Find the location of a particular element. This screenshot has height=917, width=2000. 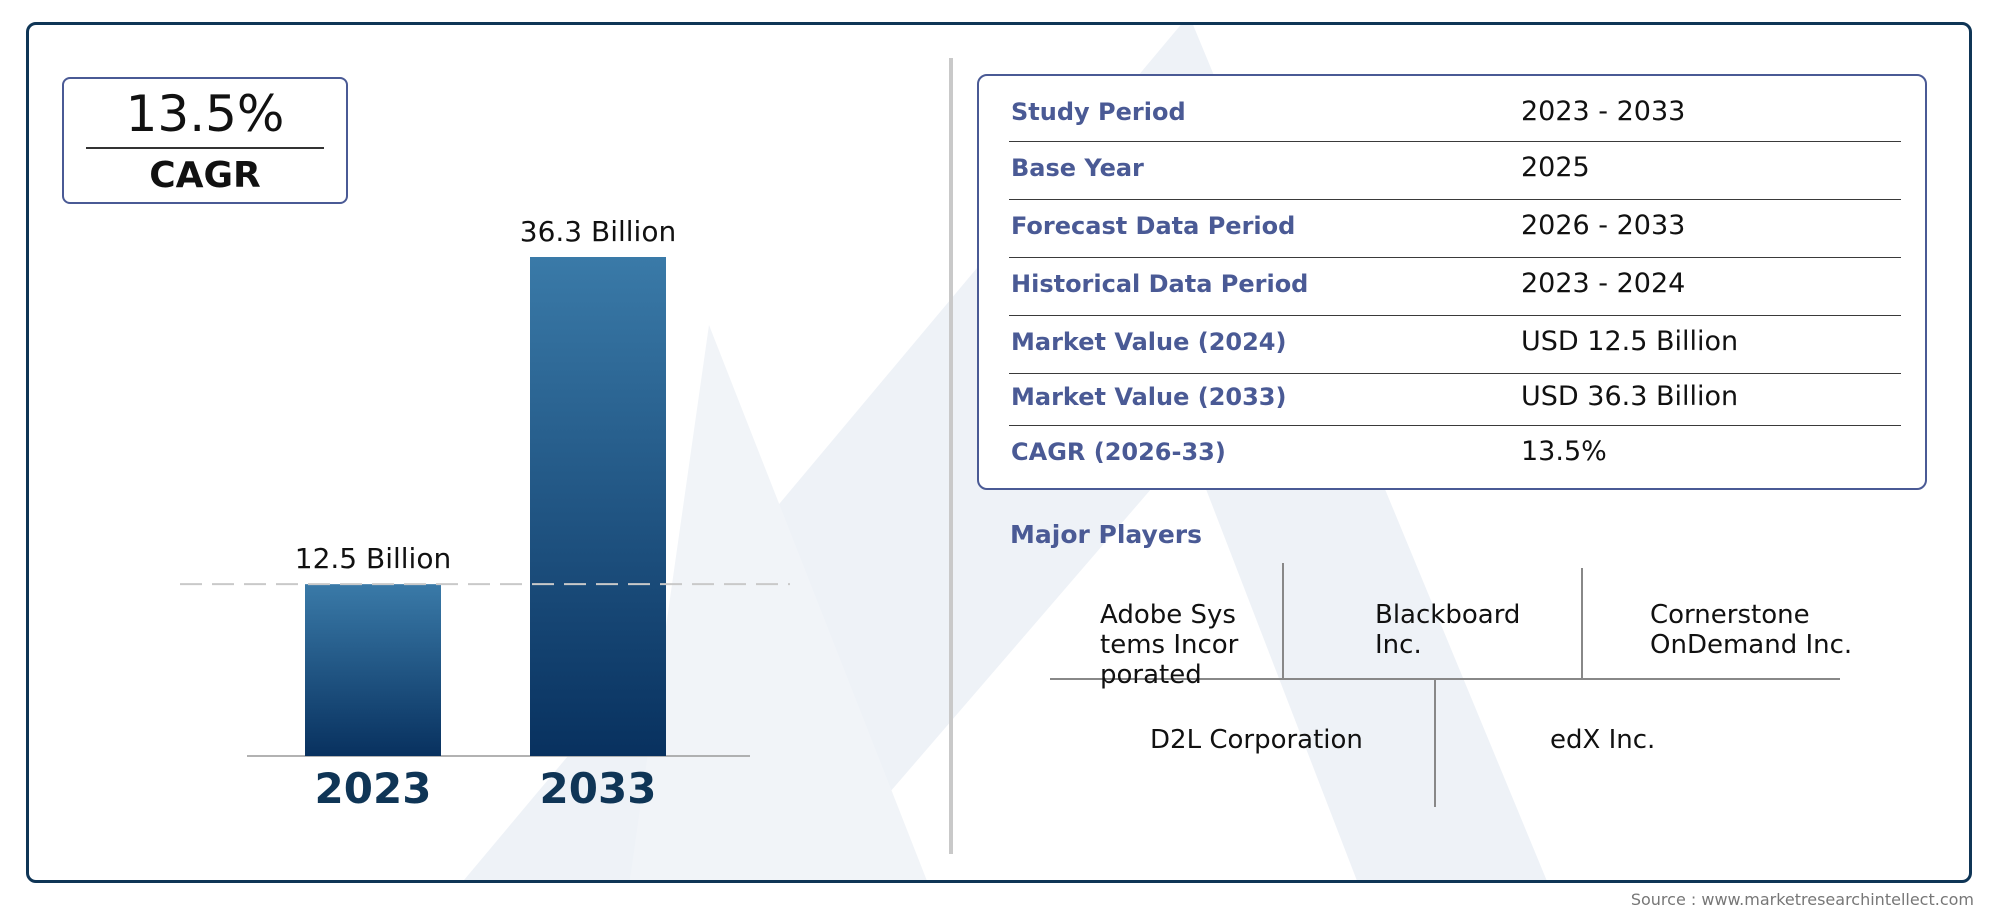

table-row-label: Base Year is located at coordinates (1077, 168).